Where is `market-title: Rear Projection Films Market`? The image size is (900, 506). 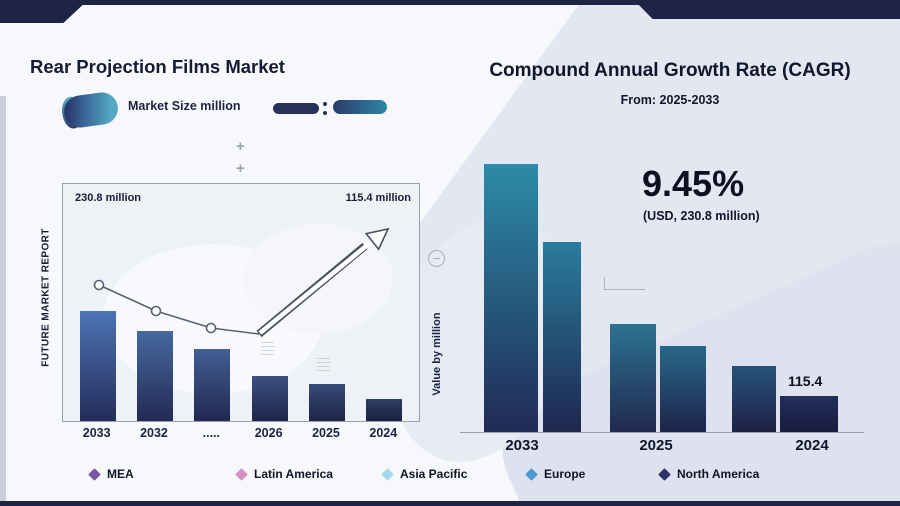 market-title: Rear Projection Films Market is located at coordinates (157, 66).